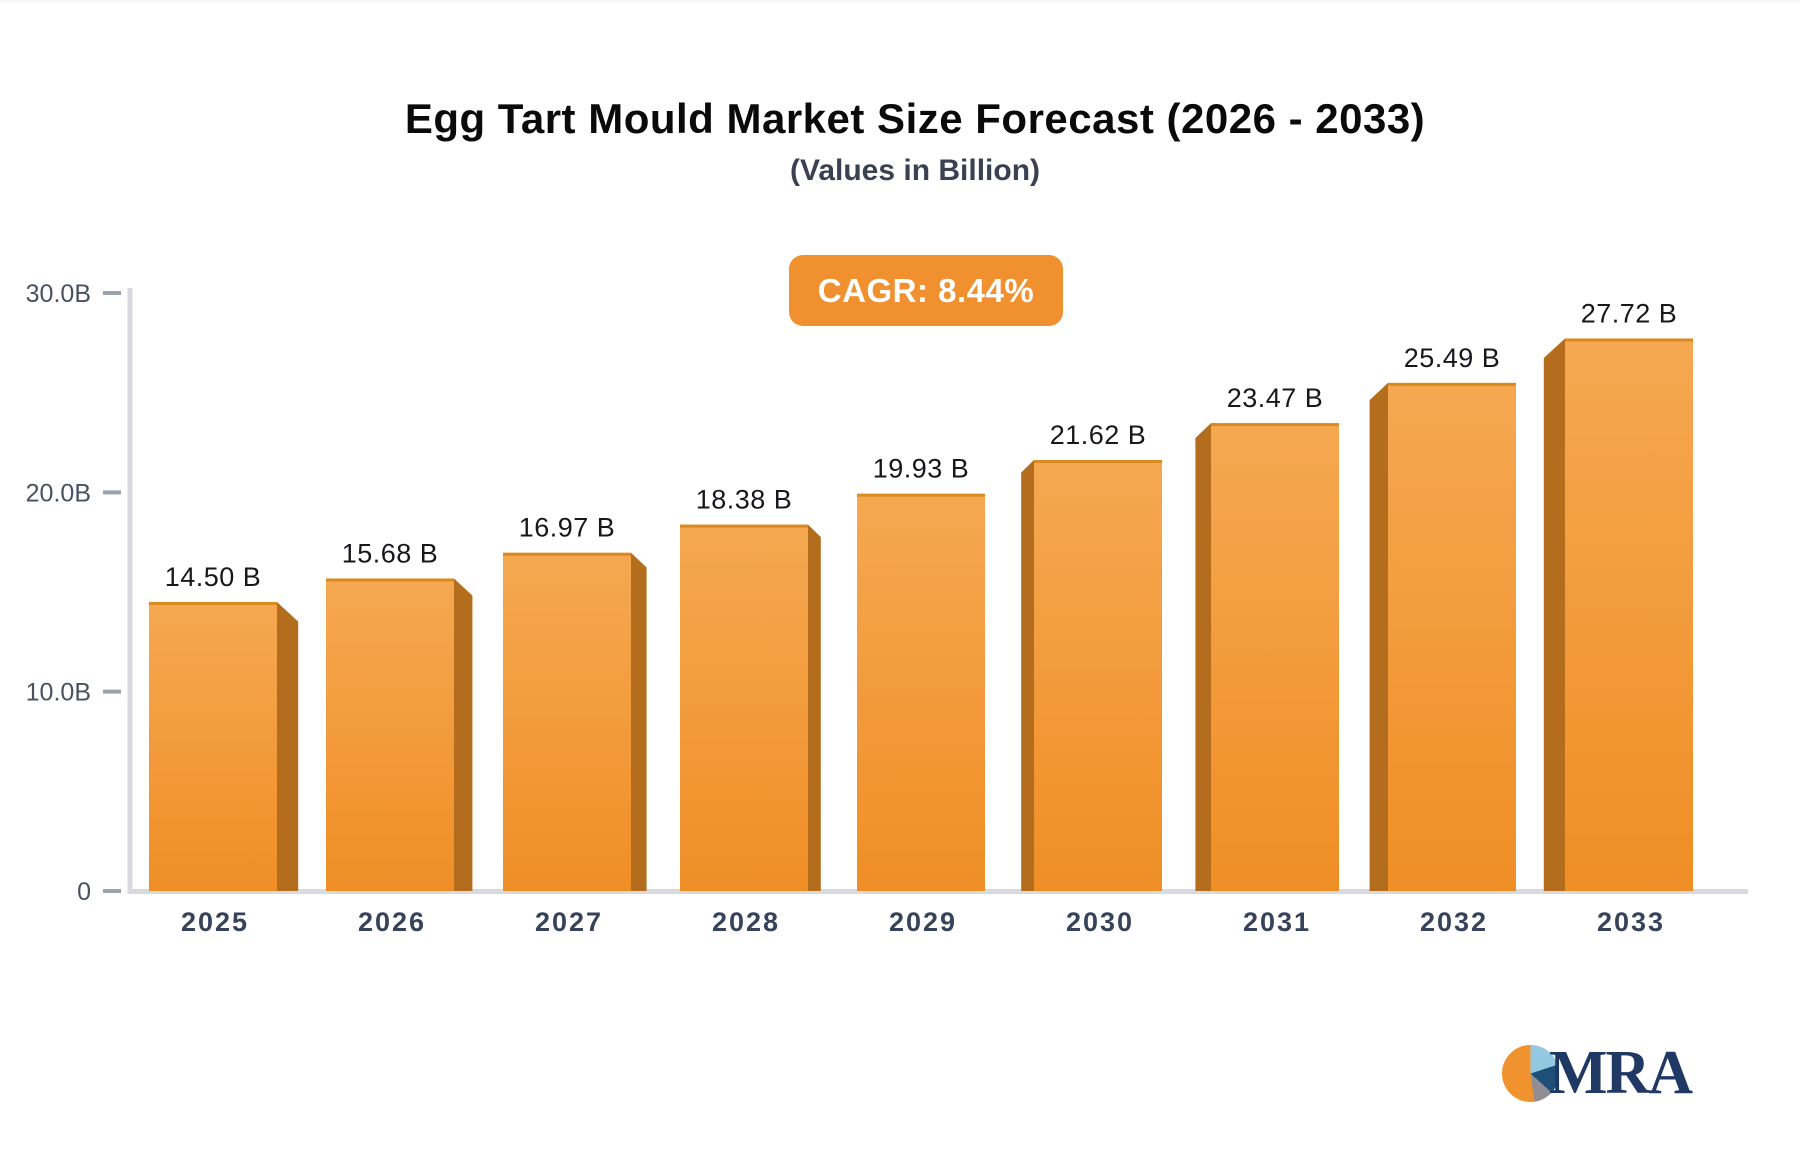 This screenshot has width=1800, height=1159. Describe the element at coordinates (84, 892) in the screenshot. I see `y-tick-label: 0` at that location.